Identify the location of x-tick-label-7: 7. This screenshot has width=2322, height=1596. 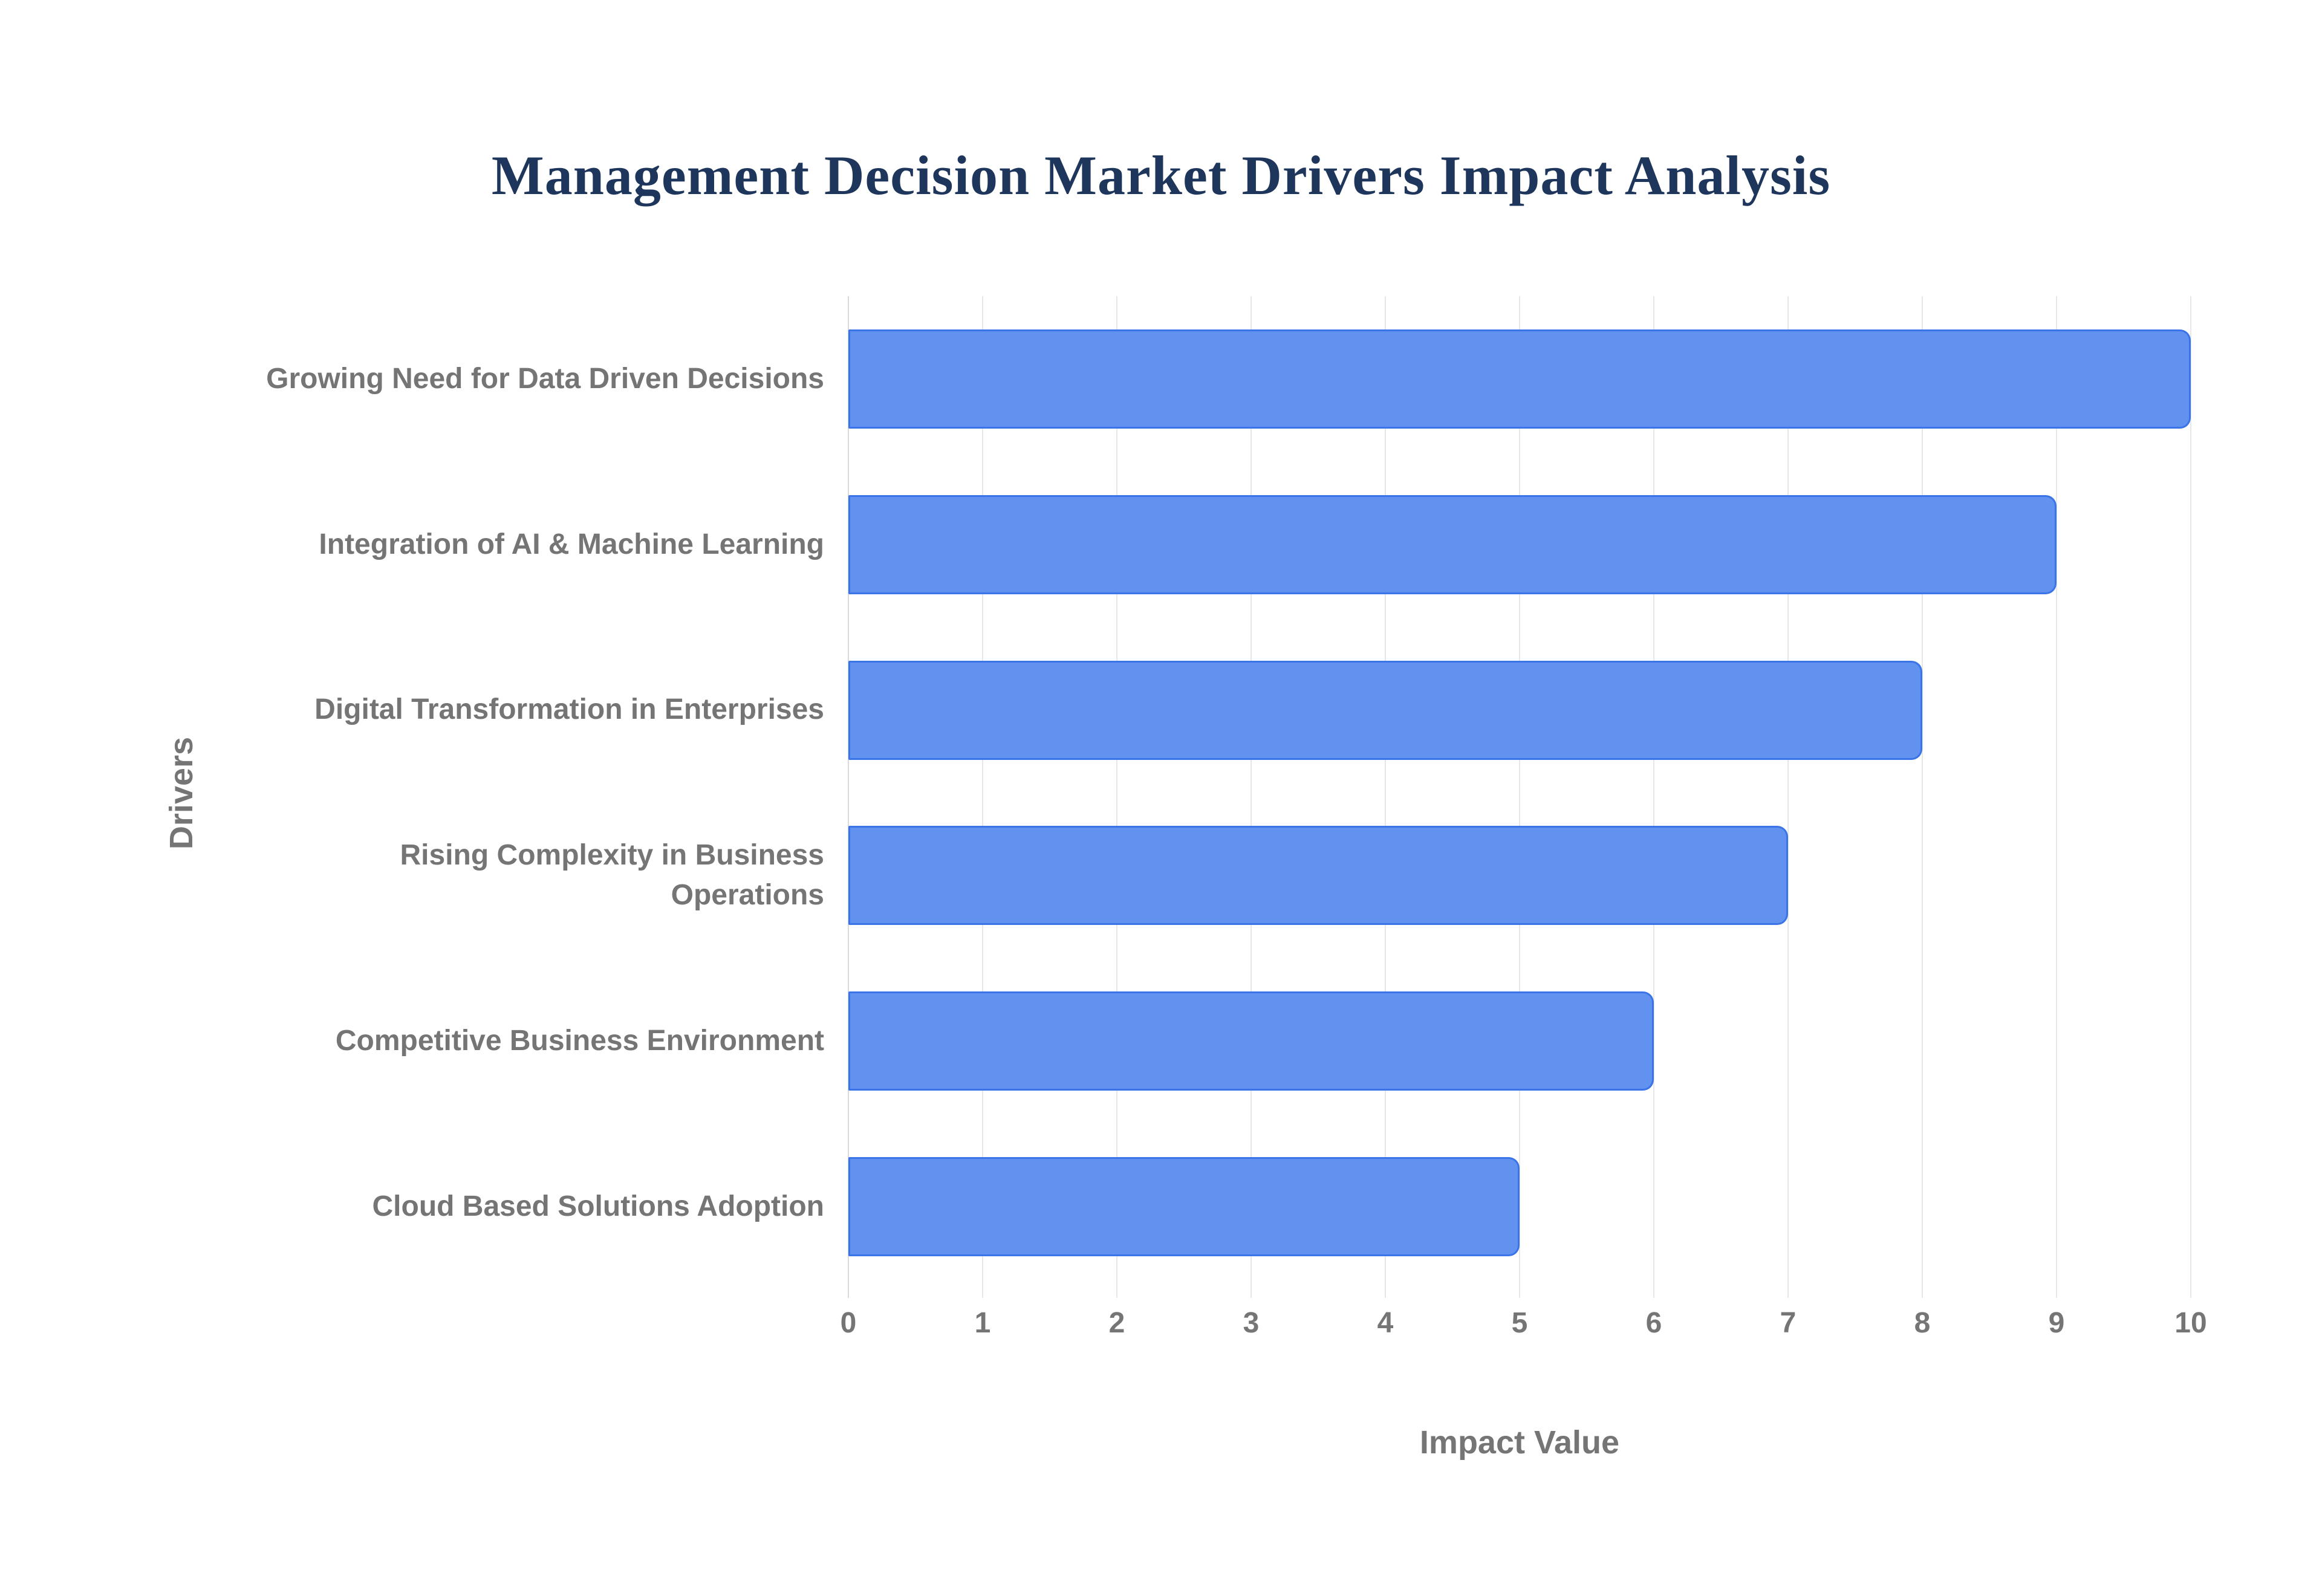
(1788, 1323).